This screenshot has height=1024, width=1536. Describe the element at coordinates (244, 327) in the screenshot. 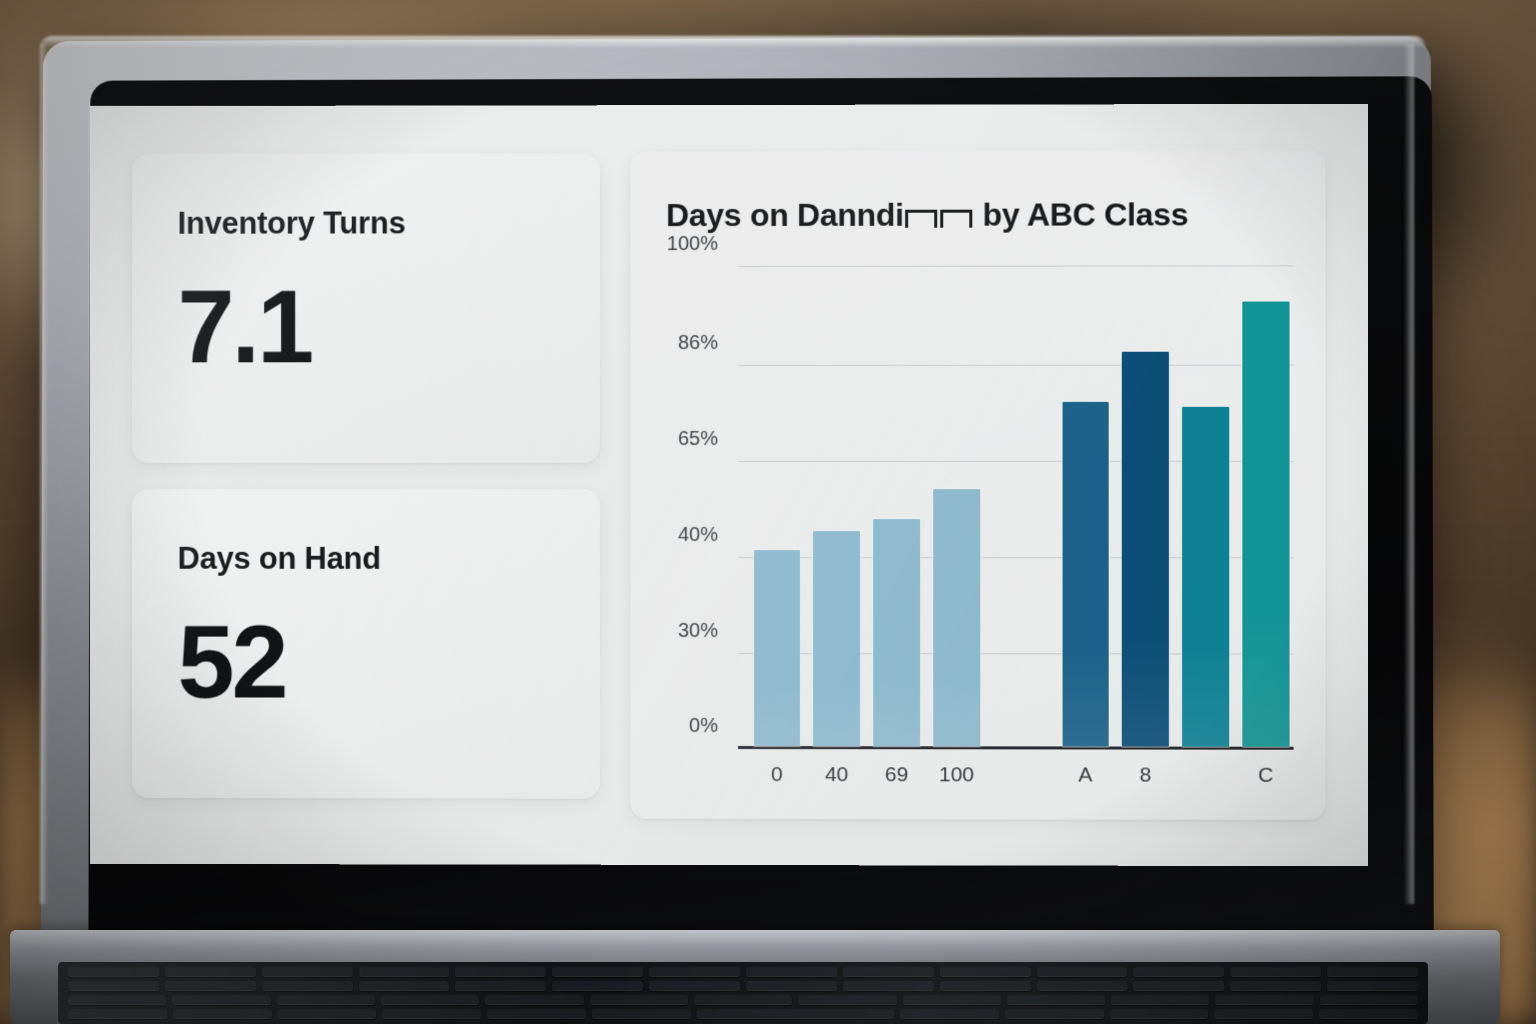

I see `kpi-value-inventory-turns: 7.1` at that location.